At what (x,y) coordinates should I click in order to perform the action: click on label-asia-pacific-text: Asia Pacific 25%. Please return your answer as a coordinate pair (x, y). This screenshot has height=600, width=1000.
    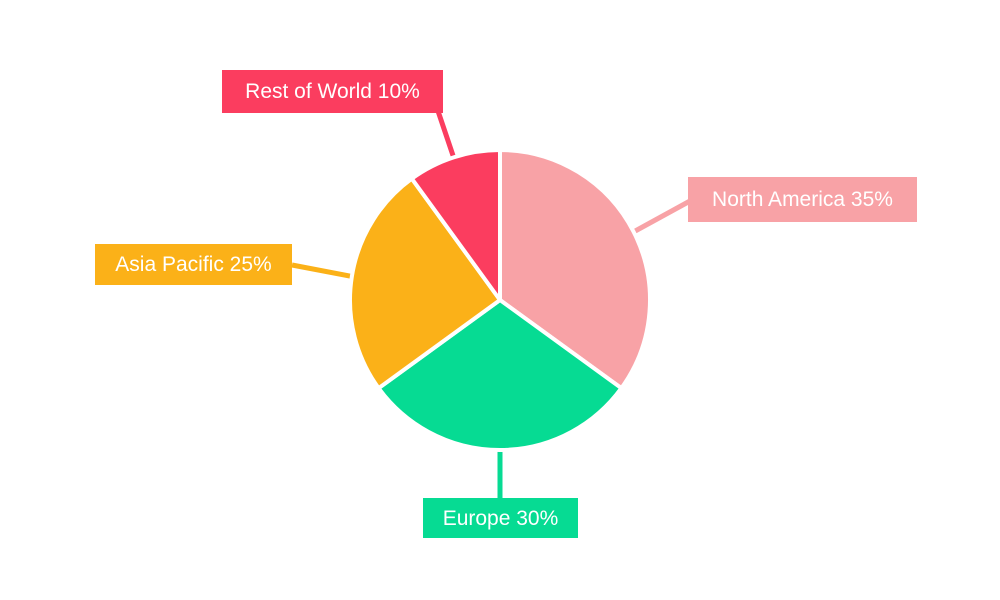
    Looking at the image, I should click on (193, 264).